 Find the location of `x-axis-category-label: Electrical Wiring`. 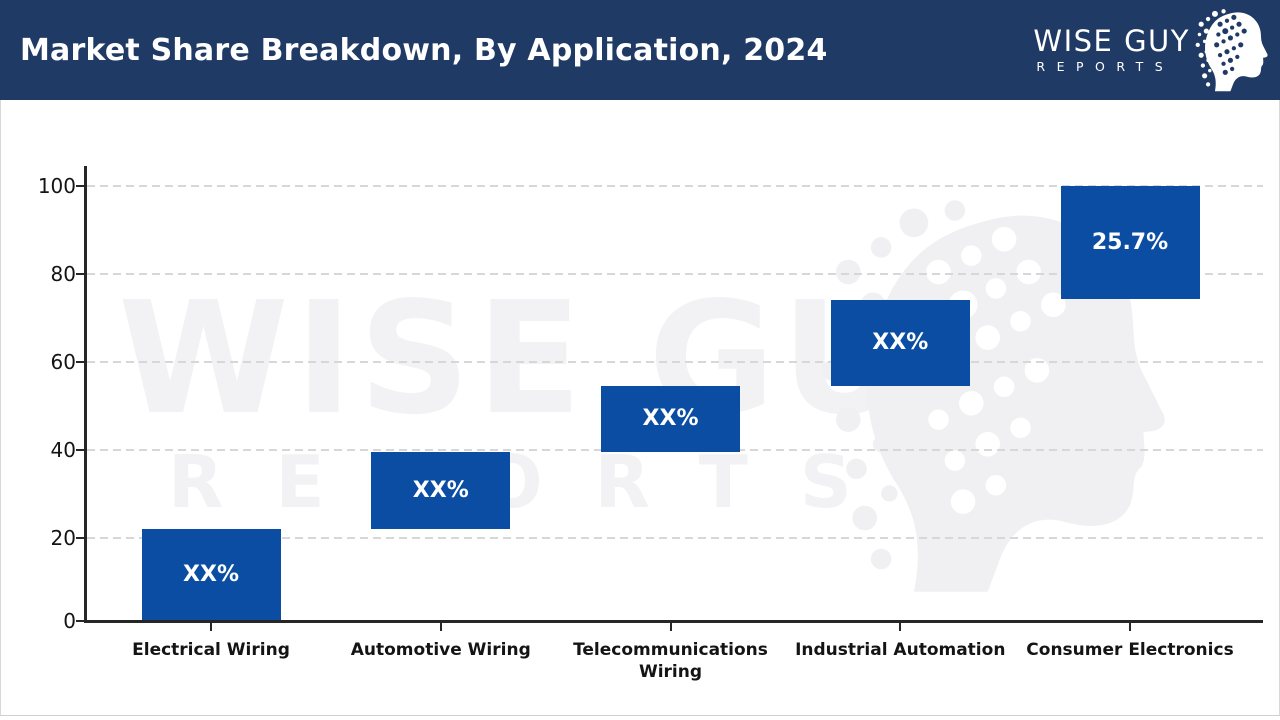

x-axis-category-label: Electrical Wiring is located at coordinates (211, 650).